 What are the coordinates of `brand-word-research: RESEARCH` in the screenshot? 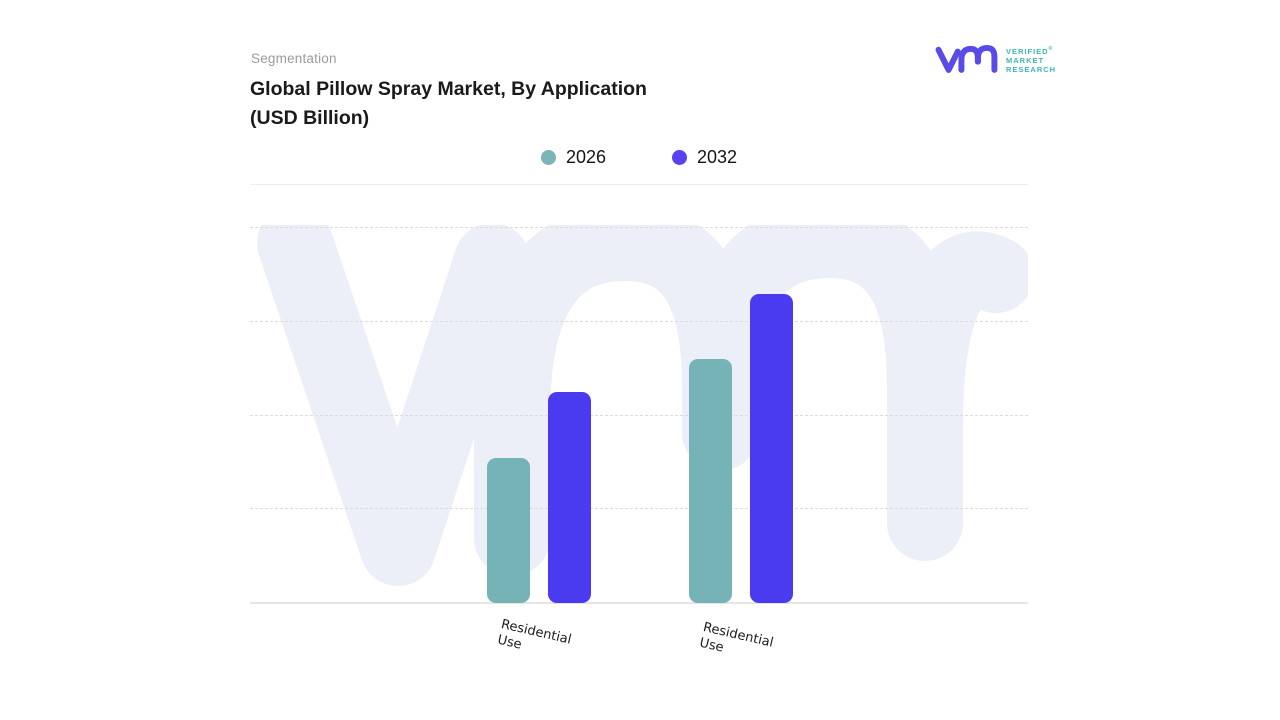 It's located at (1031, 69).